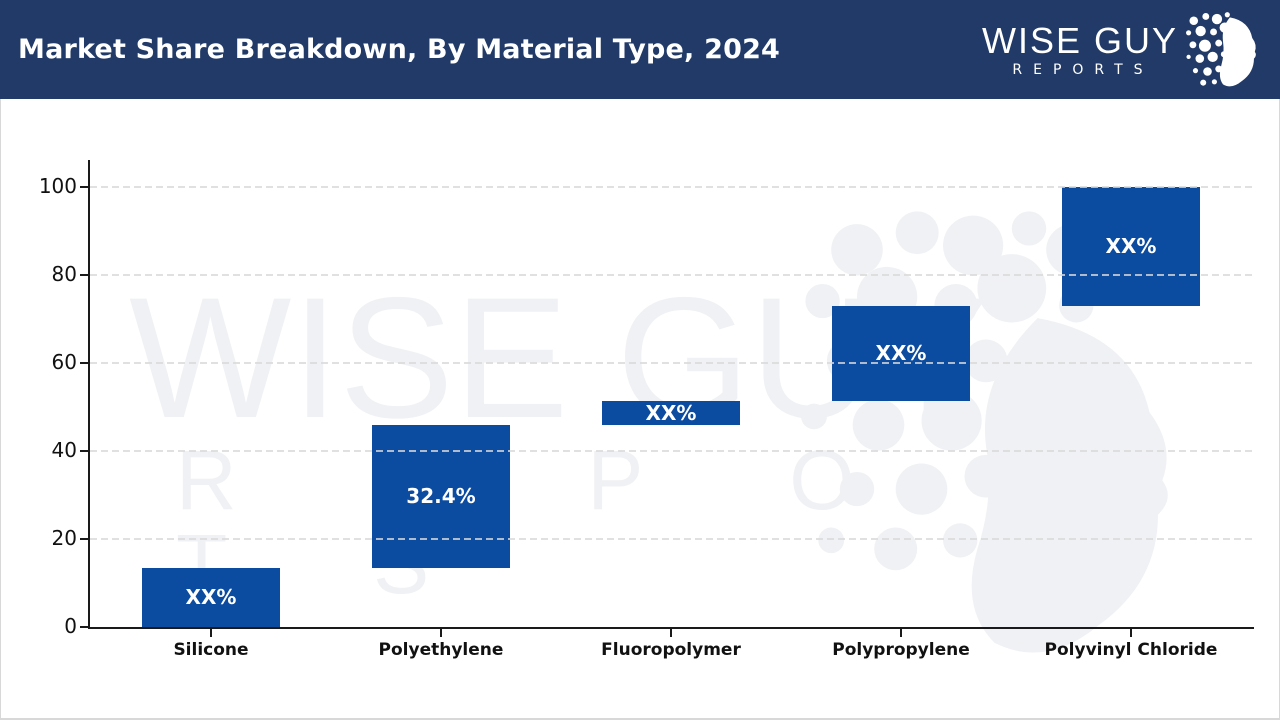 This screenshot has width=1280, height=720. I want to click on bar-polypropylene: XX%, so click(901, 353).